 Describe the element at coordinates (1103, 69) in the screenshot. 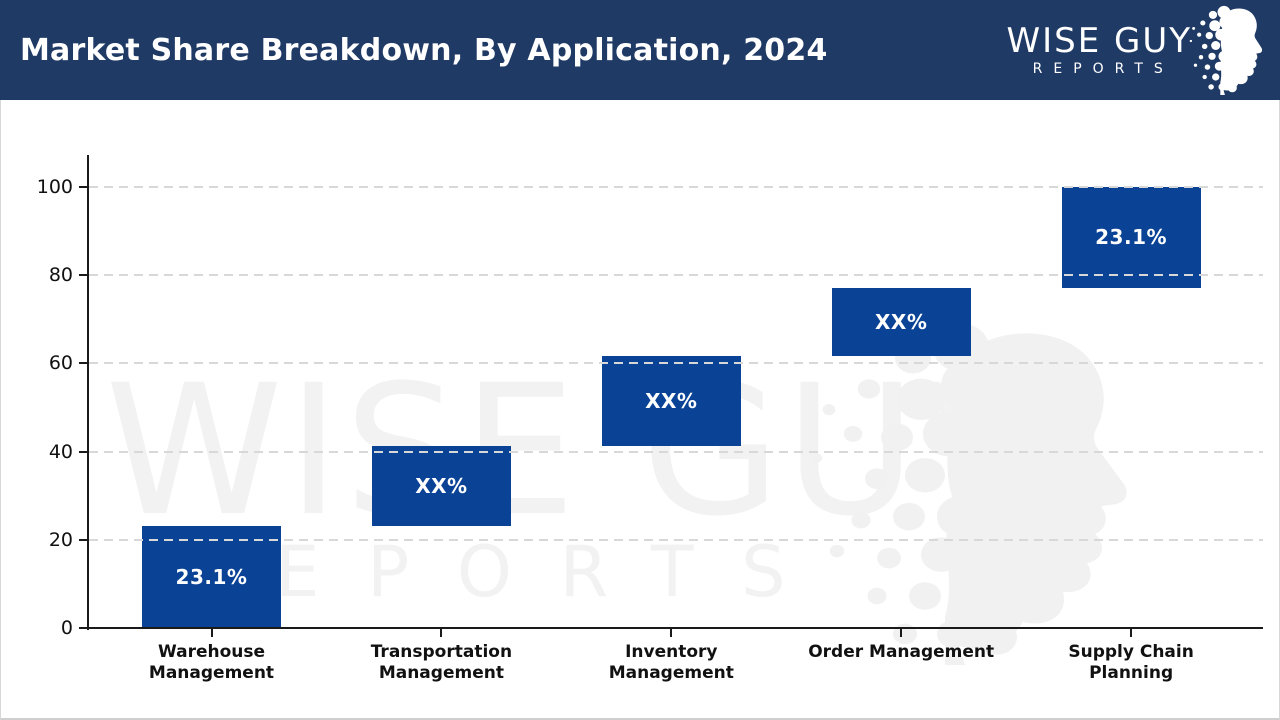

I see `logo-reports-label: REPORTS` at that location.